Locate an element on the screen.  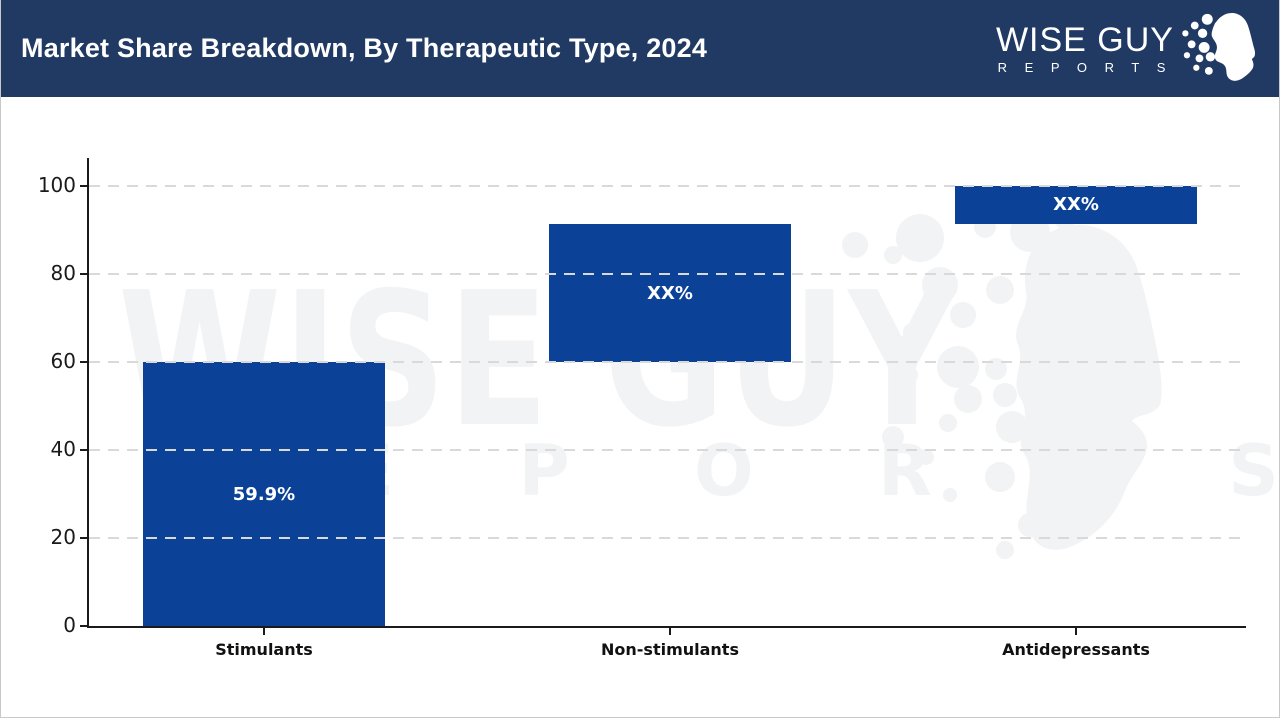
x-axis-line is located at coordinates (666, 627).